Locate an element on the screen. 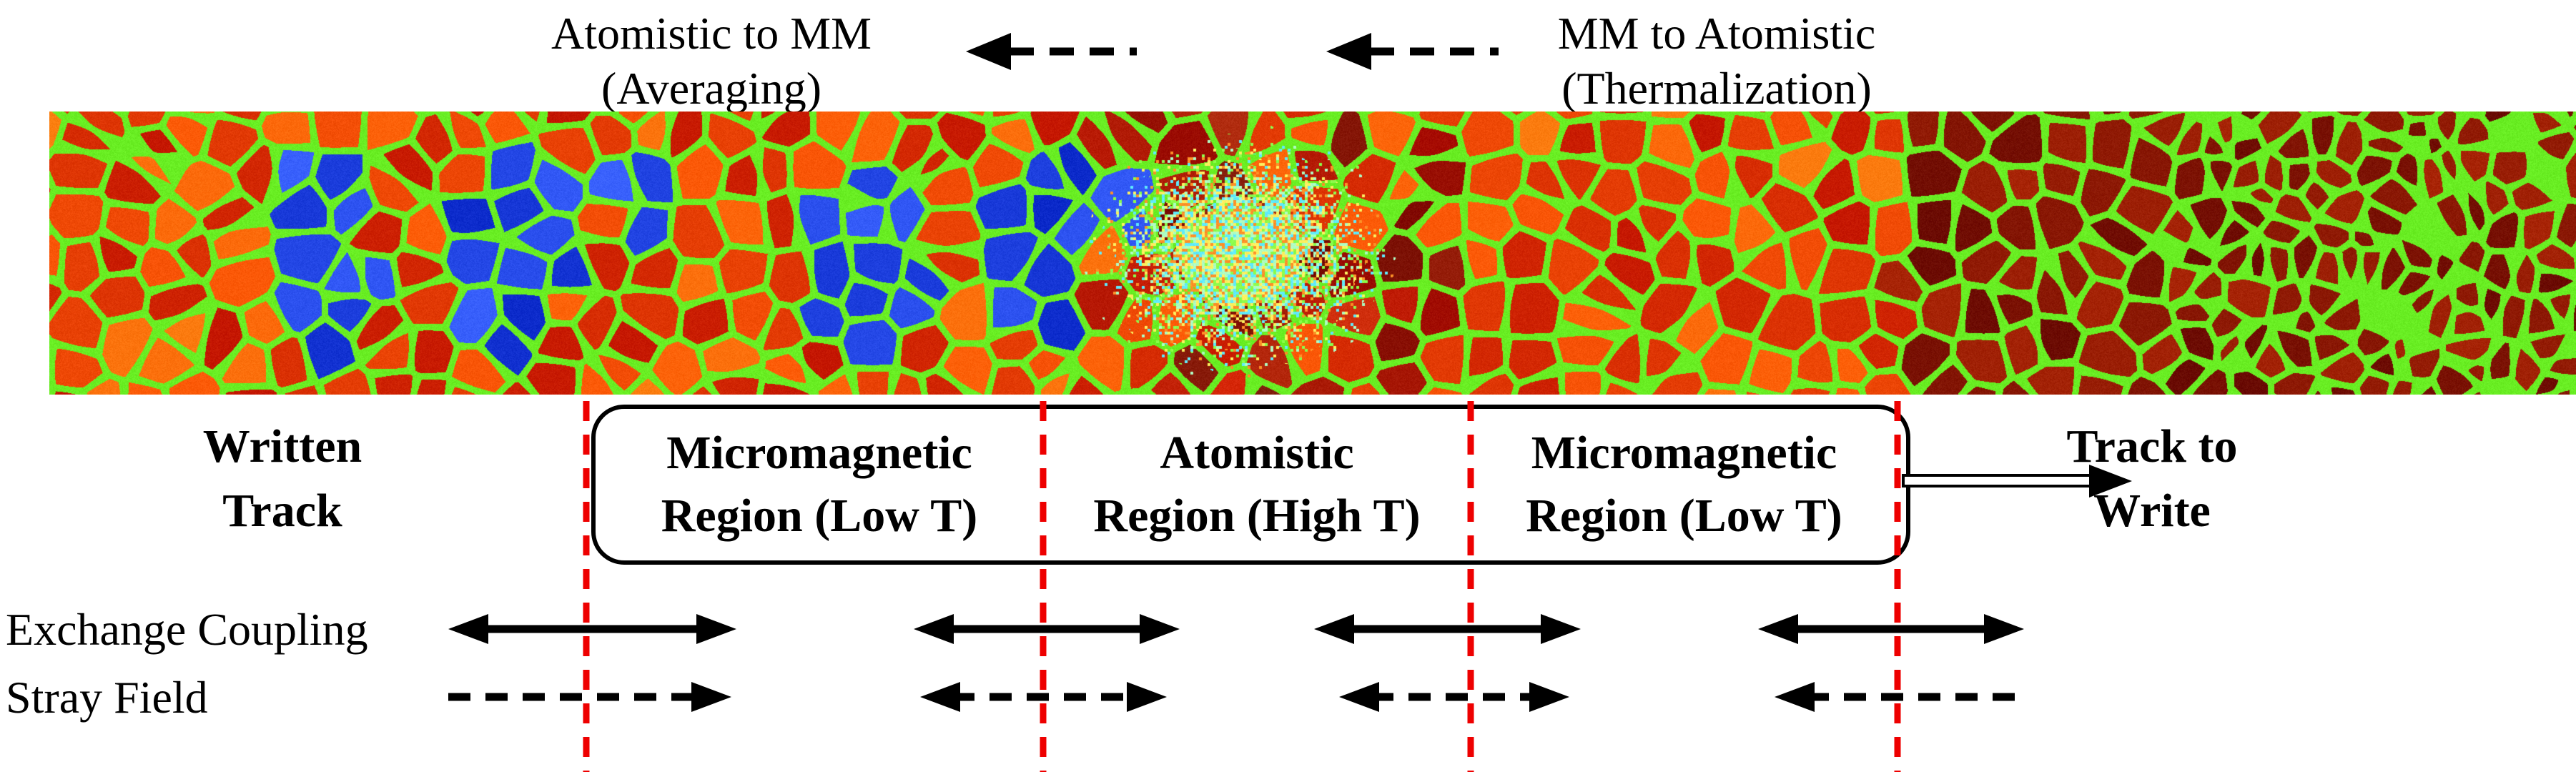 The height and width of the screenshot is (777, 2576). label-written-track-line1: Written is located at coordinates (282, 446).